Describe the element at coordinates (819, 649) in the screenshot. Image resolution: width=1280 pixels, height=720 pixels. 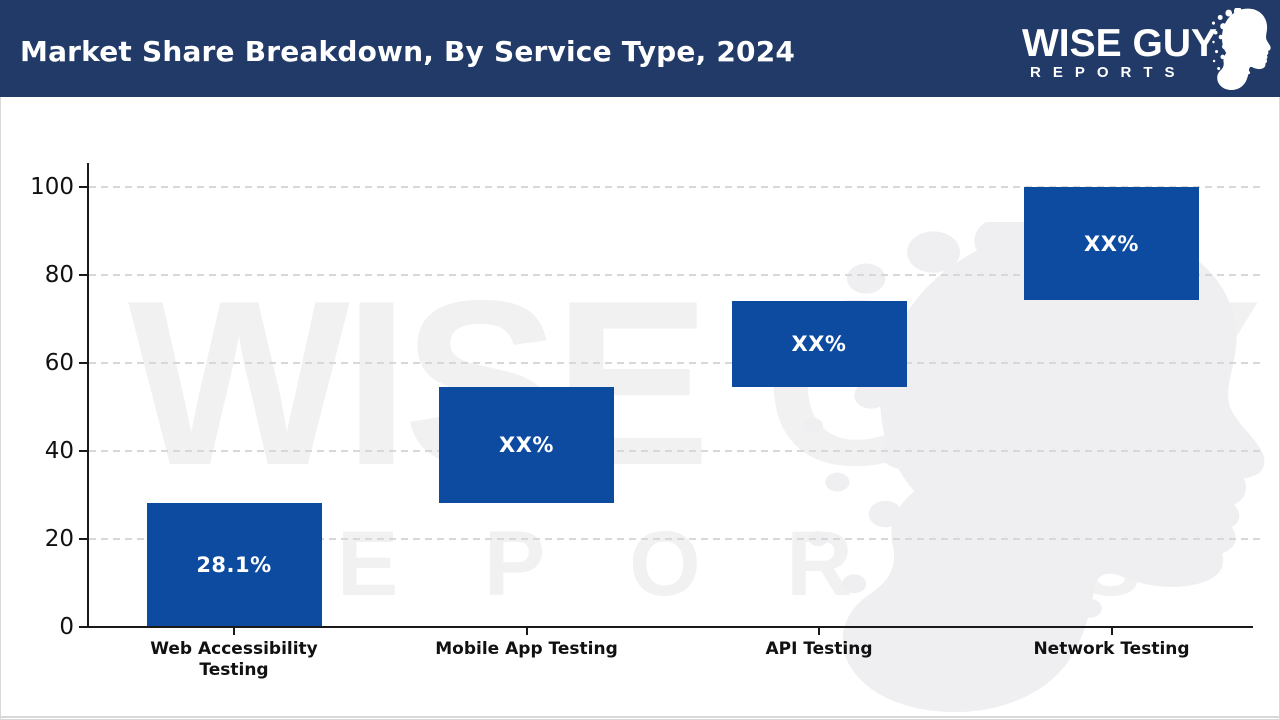
I see `x-tick-label-api-testing: API Testing` at that location.